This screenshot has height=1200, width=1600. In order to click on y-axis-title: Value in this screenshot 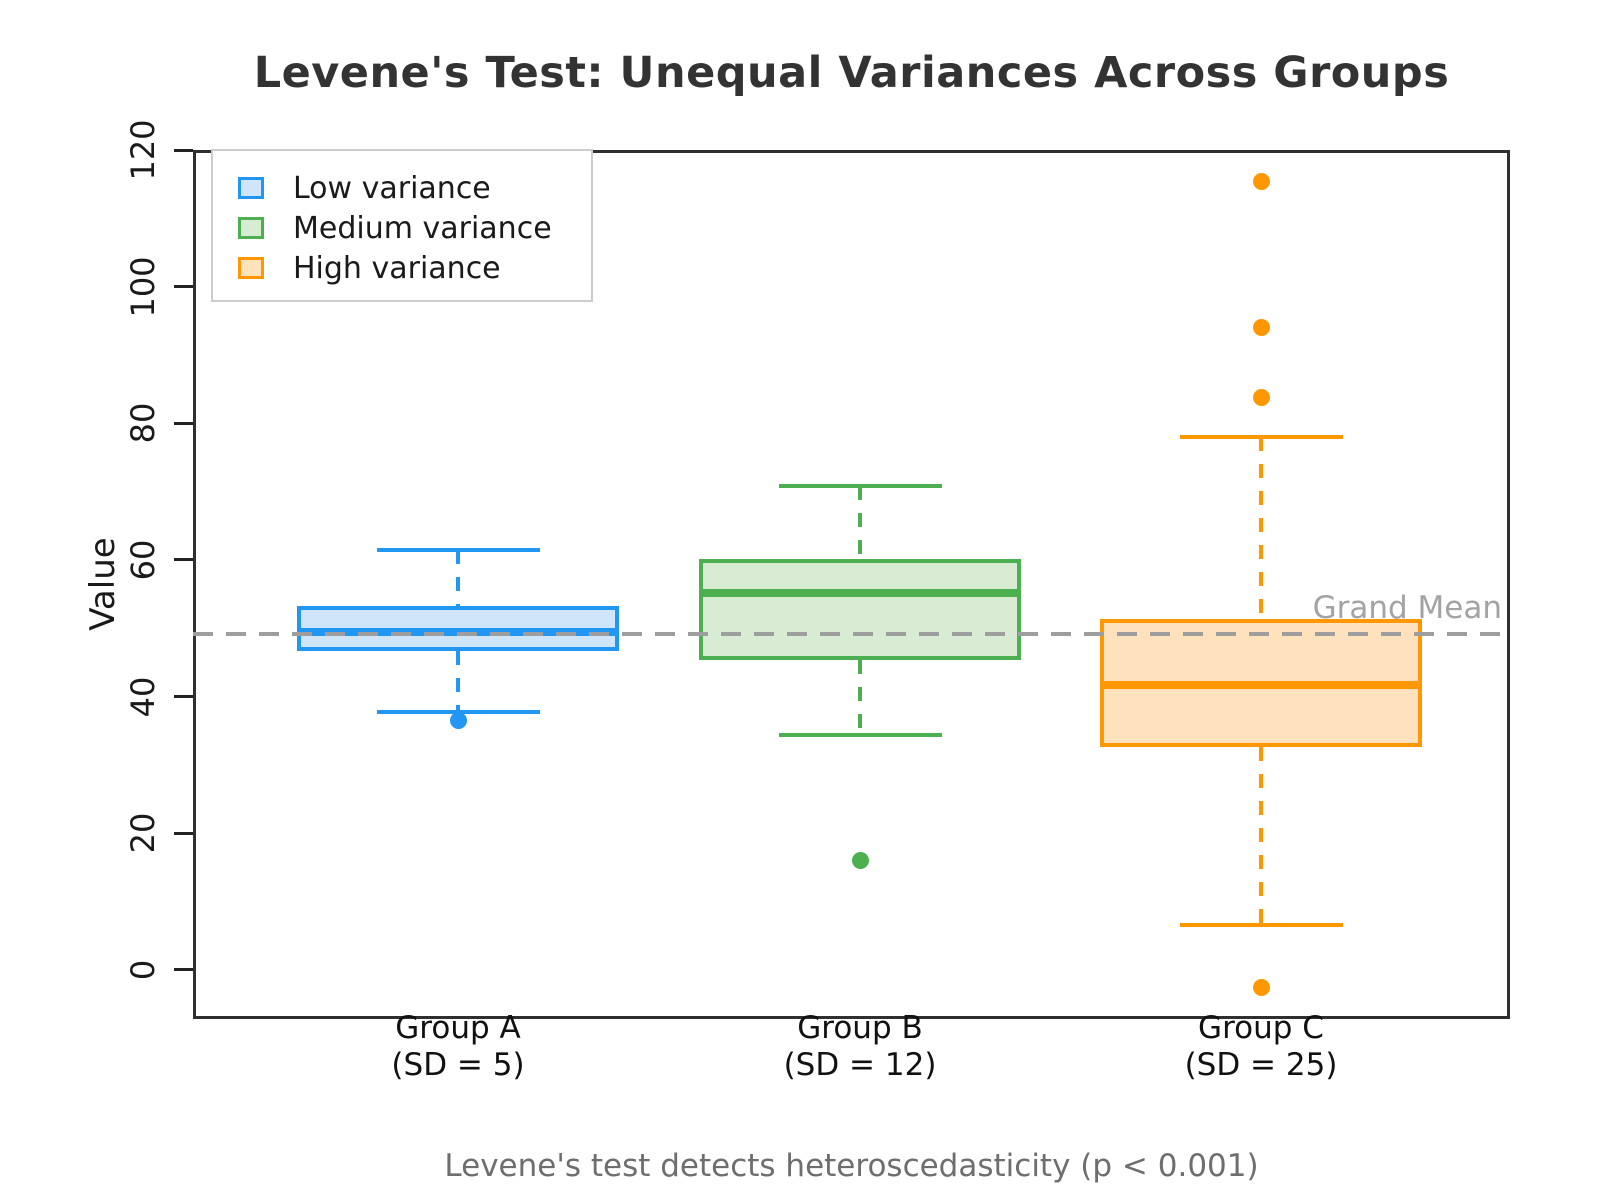, I will do `click(103, 584)`.